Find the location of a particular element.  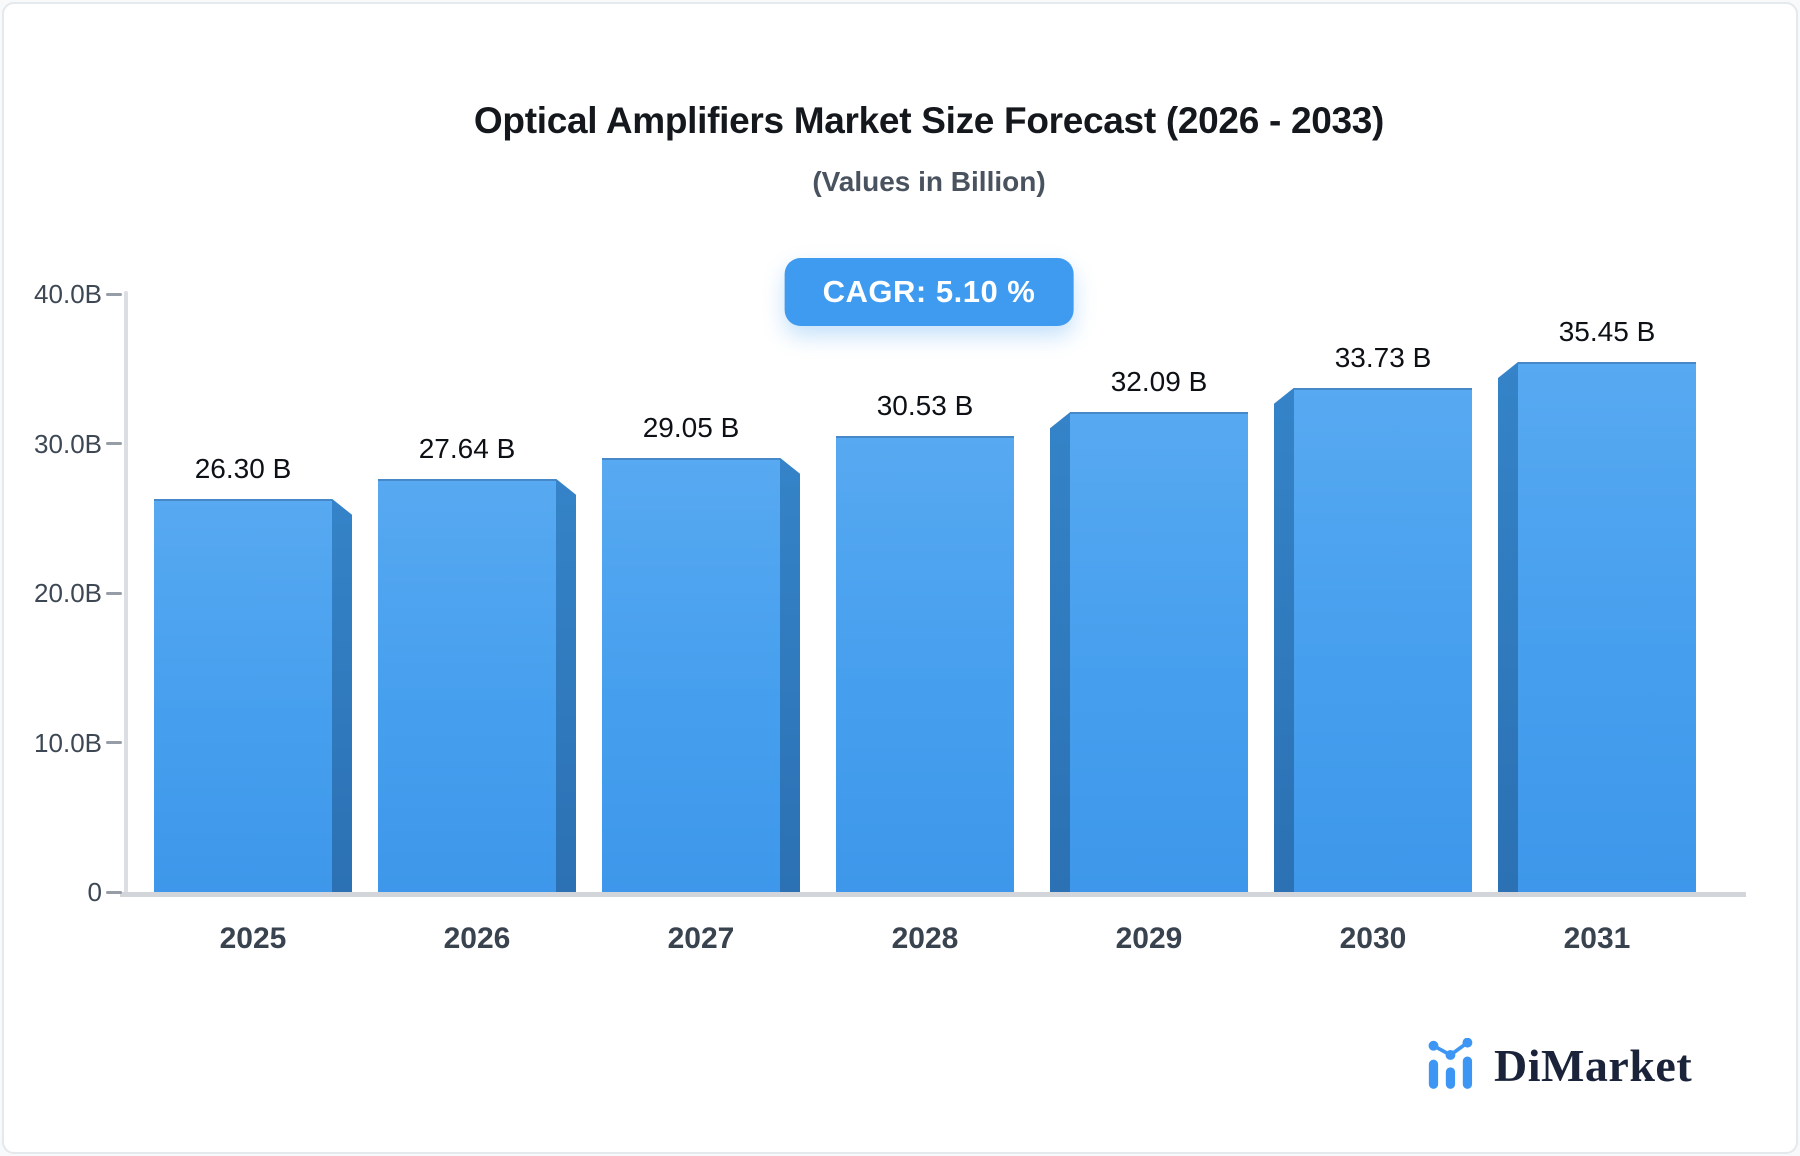

bar-chart-logo-icon is located at coordinates (1450, 1063).